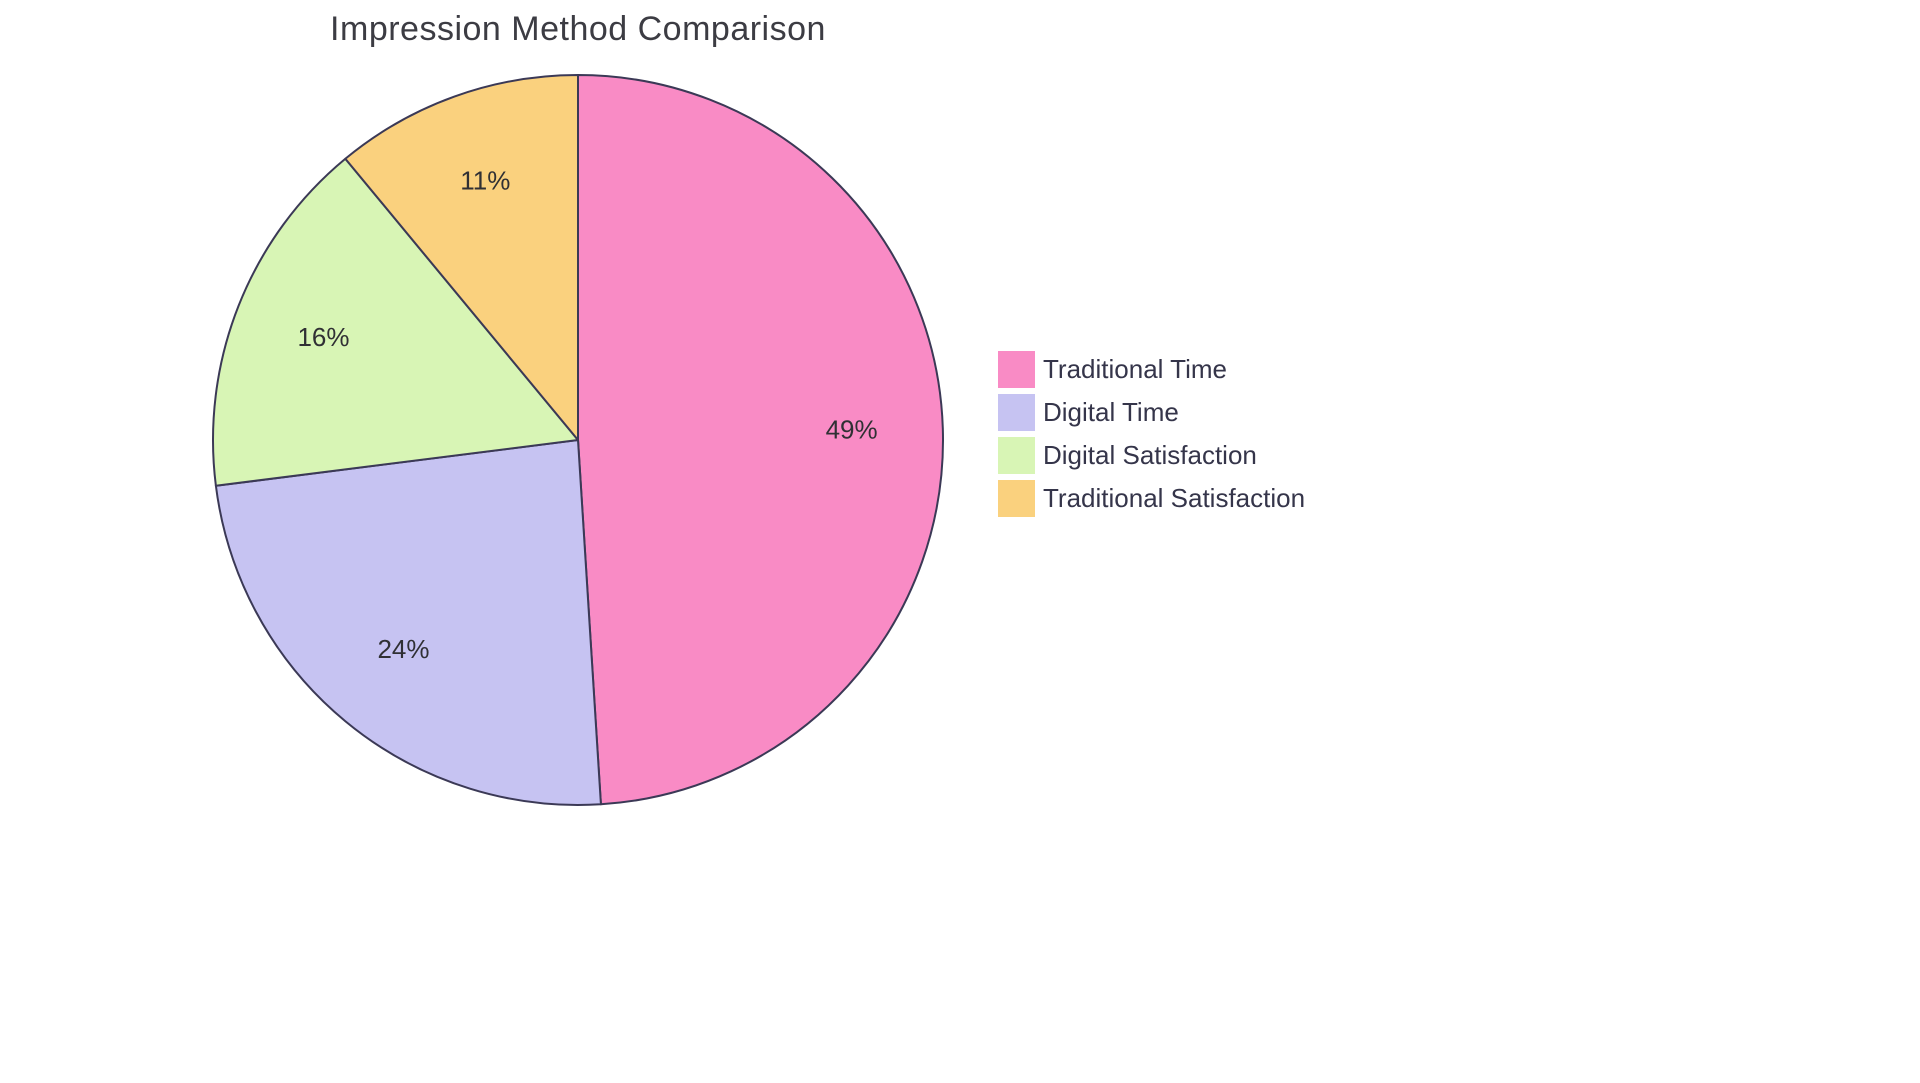 The image size is (1920, 1083). I want to click on legend-item-digital-time: Digital Time, so click(1151, 412).